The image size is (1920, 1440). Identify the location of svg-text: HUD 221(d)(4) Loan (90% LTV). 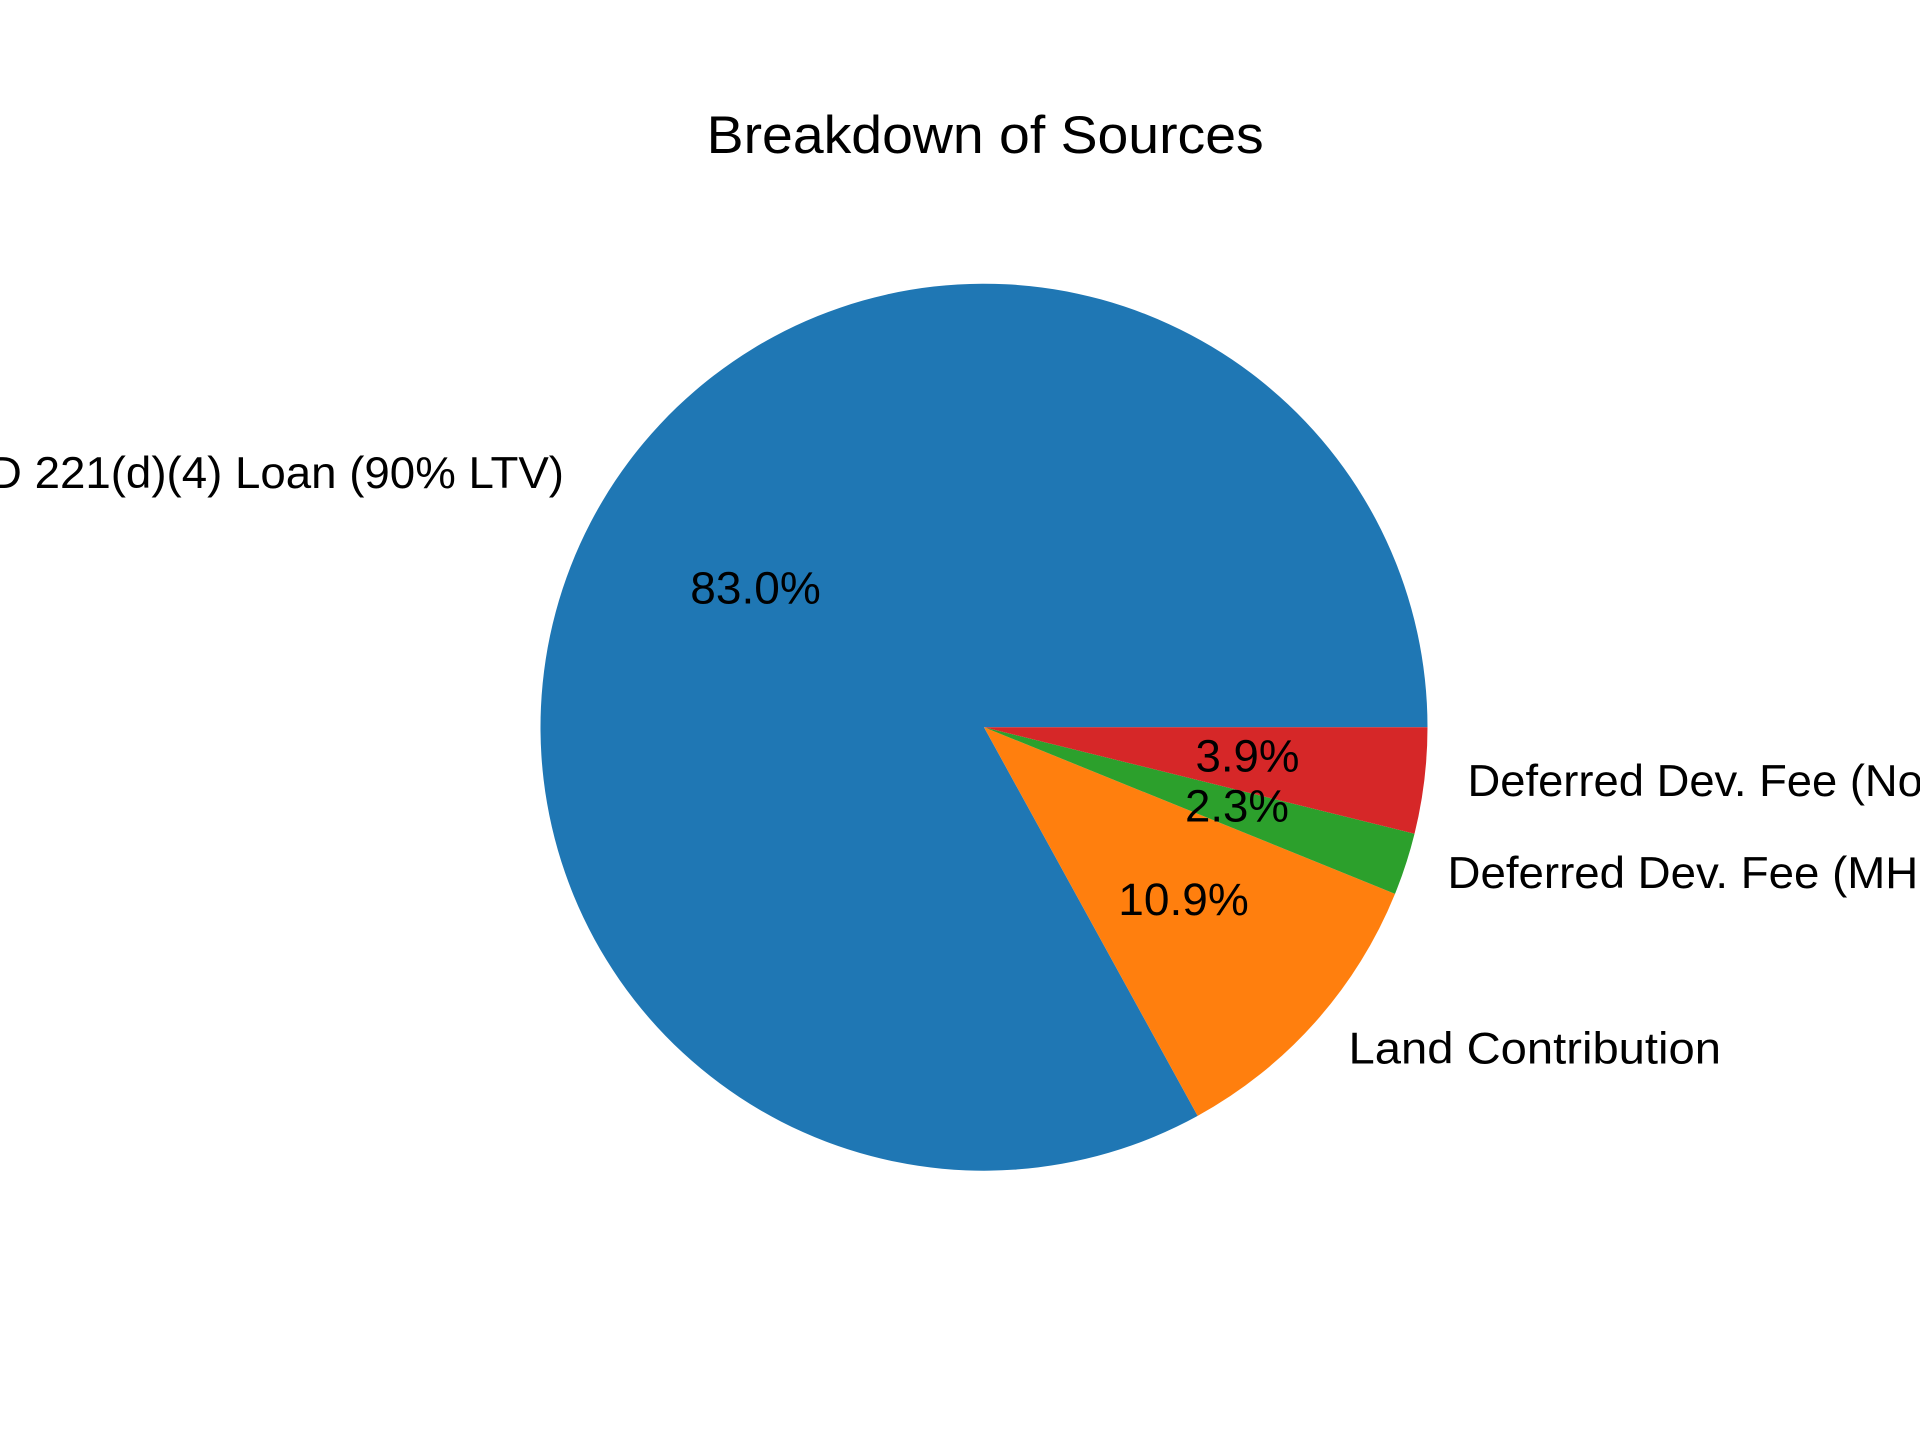
(282, 473).